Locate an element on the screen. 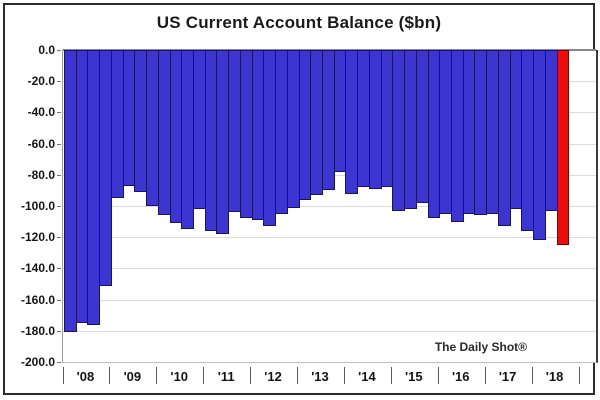 Image resolution: width=600 pixels, height=400 pixels. y-axis-label: -60.0 is located at coordinates (41, 144).